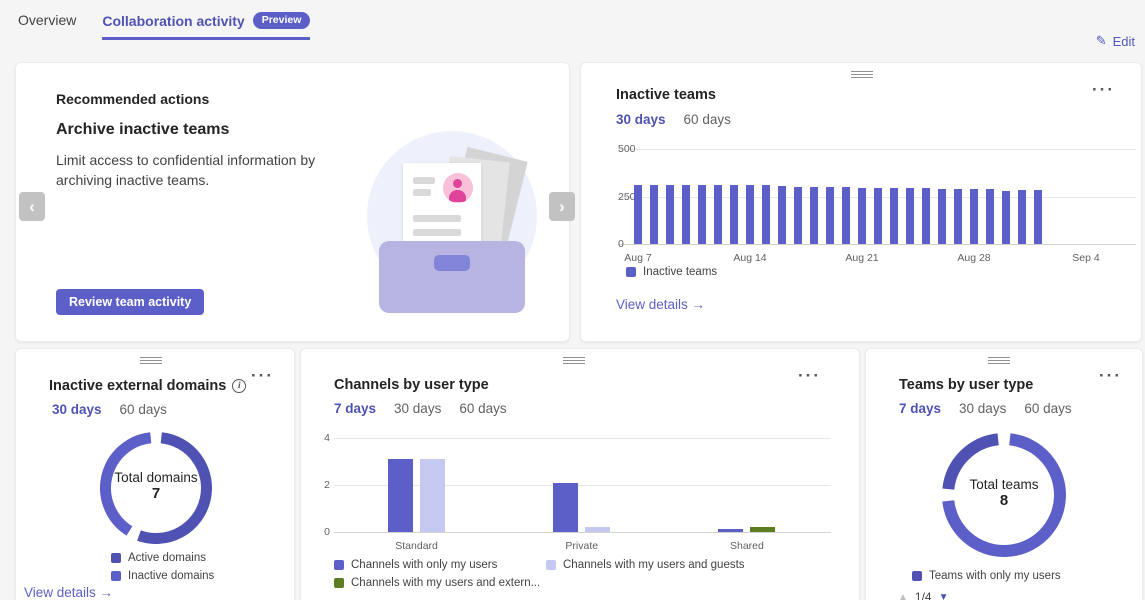 The height and width of the screenshot is (600, 1145). What do you see at coordinates (47, 20) in the screenshot?
I see `tab-overview-label: Overview` at bounding box center [47, 20].